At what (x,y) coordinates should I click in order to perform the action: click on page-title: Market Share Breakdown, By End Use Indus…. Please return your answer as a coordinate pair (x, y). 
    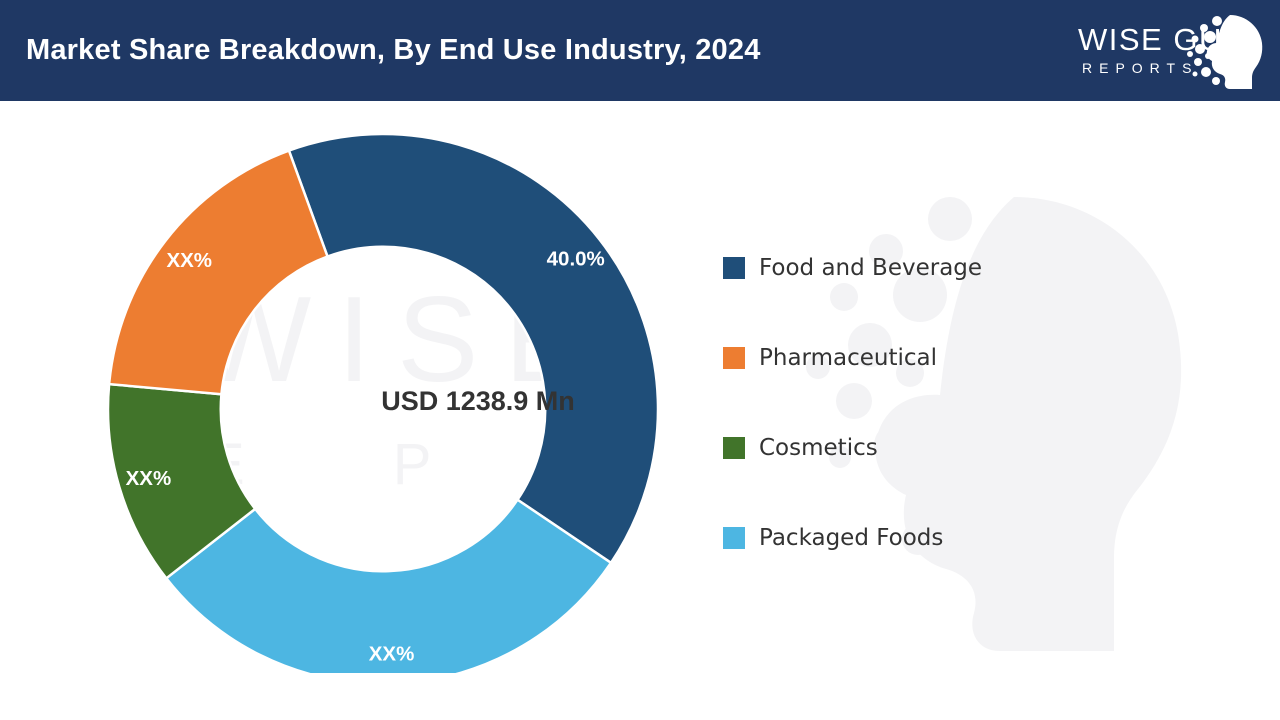
    Looking at the image, I should click on (393, 50).